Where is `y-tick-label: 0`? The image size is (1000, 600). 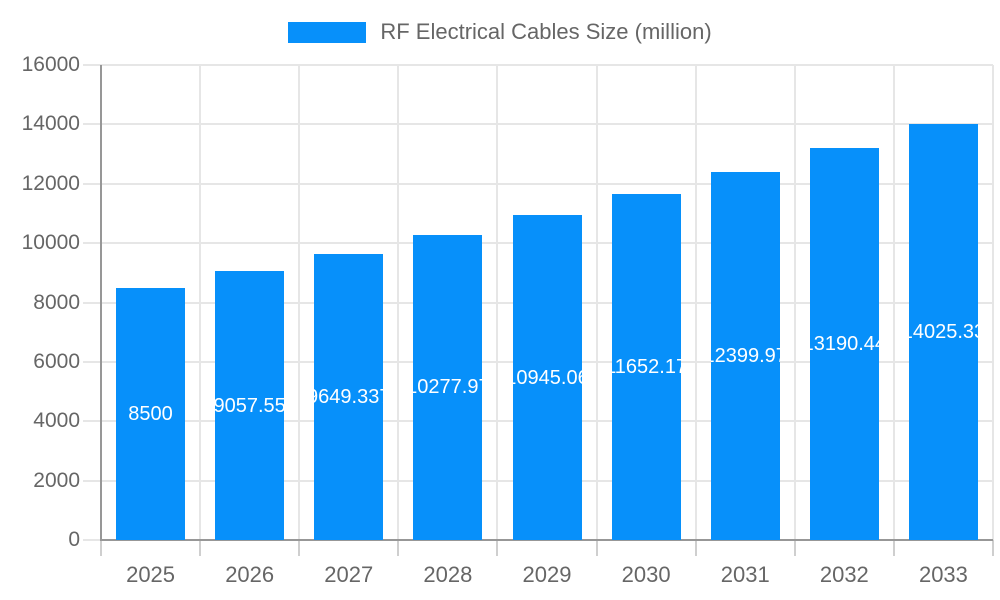
y-tick-label: 0 is located at coordinates (74, 539).